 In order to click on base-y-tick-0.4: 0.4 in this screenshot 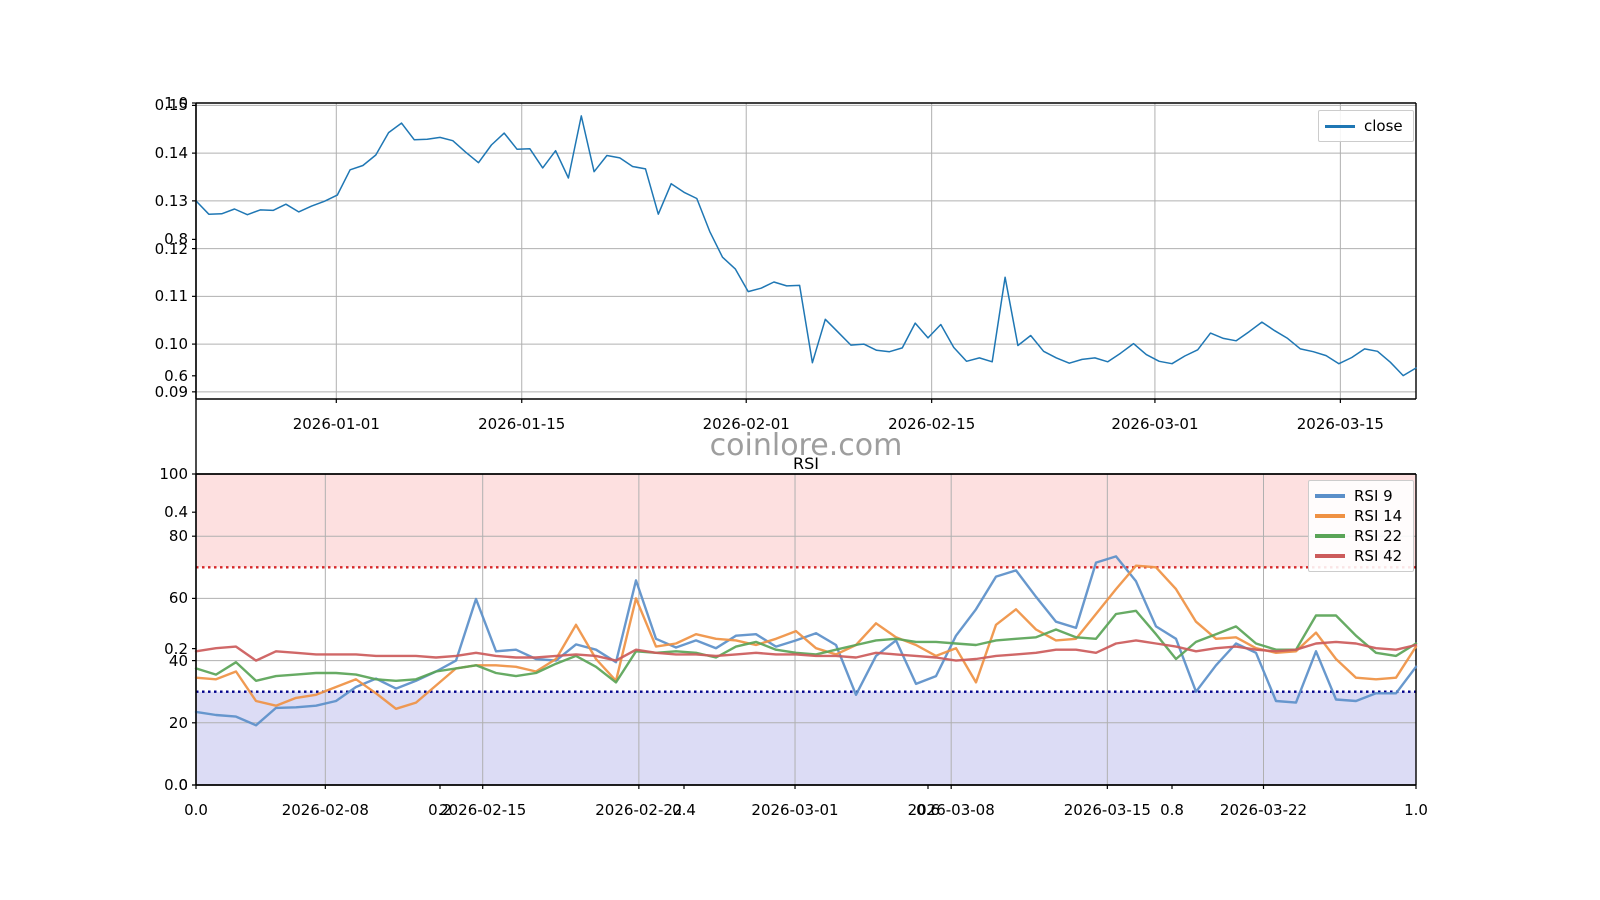, I will do `click(176, 512)`.